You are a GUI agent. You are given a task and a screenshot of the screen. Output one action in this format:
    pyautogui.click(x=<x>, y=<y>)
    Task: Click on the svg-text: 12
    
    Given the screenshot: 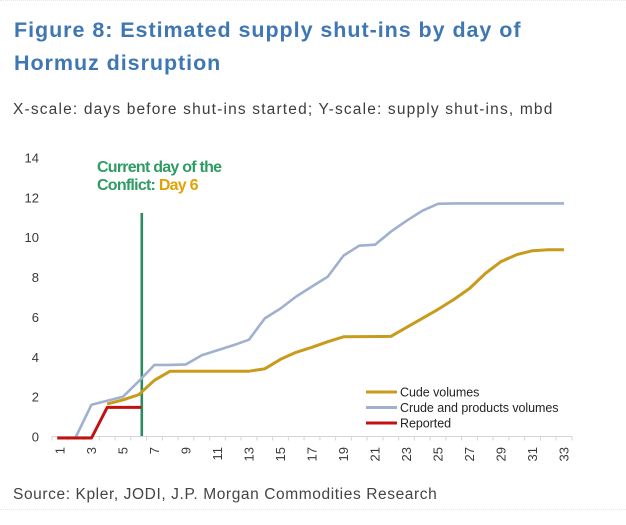 What is the action you would take?
    pyautogui.click(x=32, y=197)
    